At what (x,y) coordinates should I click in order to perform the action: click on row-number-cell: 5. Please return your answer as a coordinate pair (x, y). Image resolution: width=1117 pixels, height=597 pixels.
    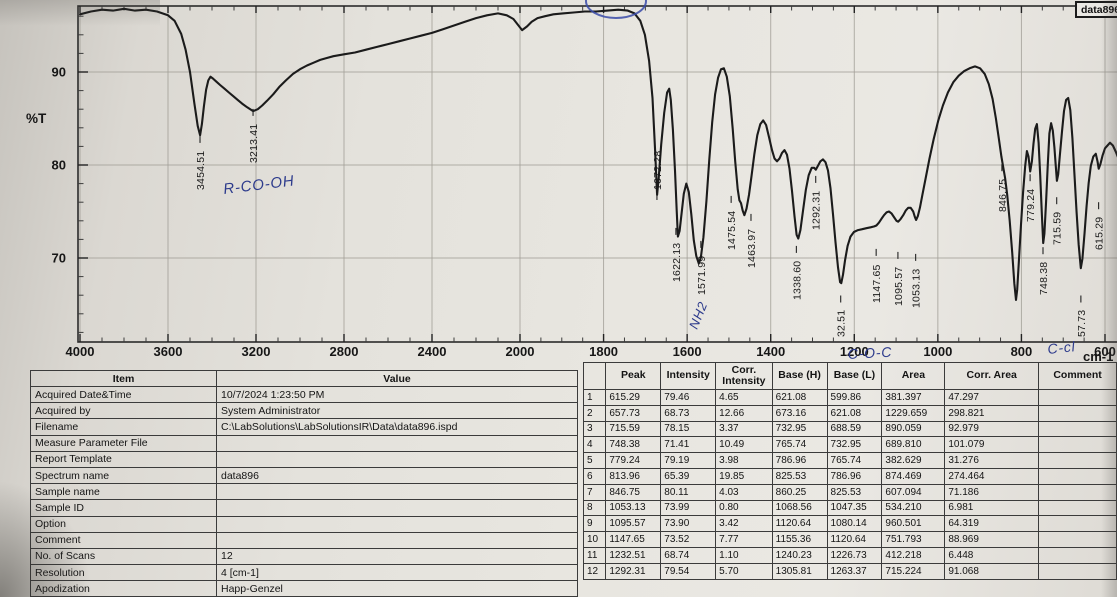
    Looking at the image, I should click on (594, 460).